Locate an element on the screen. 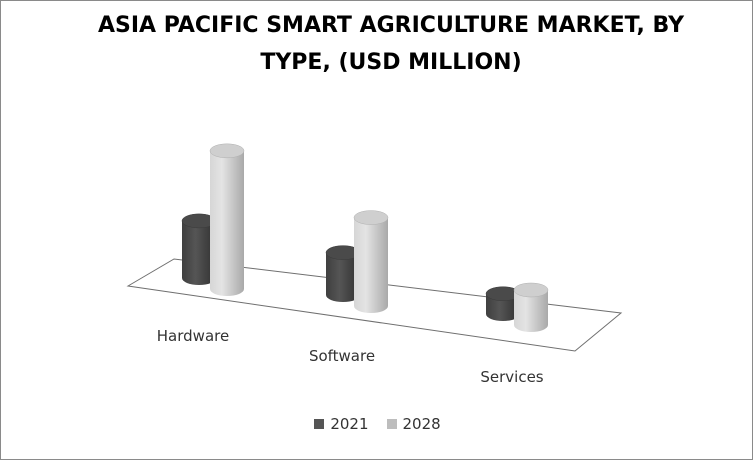 The width and height of the screenshot is (753, 460). bar-2028-services is located at coordinates (531, 307).